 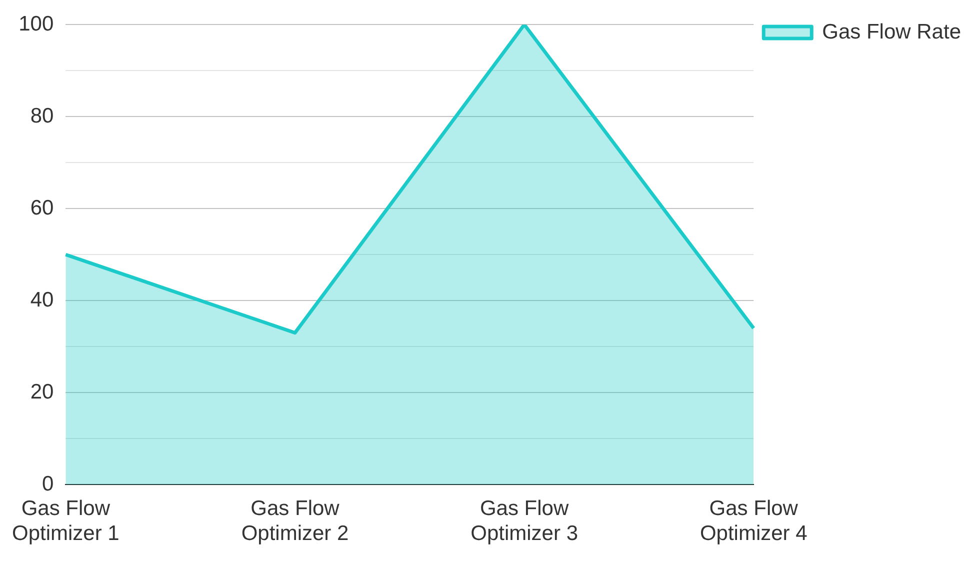 What do you see at coordinates (295, 521) in the screenshot?
I see `x-tick-label: Gas Flow Optimizer 2` at bounding box center [295, 521].